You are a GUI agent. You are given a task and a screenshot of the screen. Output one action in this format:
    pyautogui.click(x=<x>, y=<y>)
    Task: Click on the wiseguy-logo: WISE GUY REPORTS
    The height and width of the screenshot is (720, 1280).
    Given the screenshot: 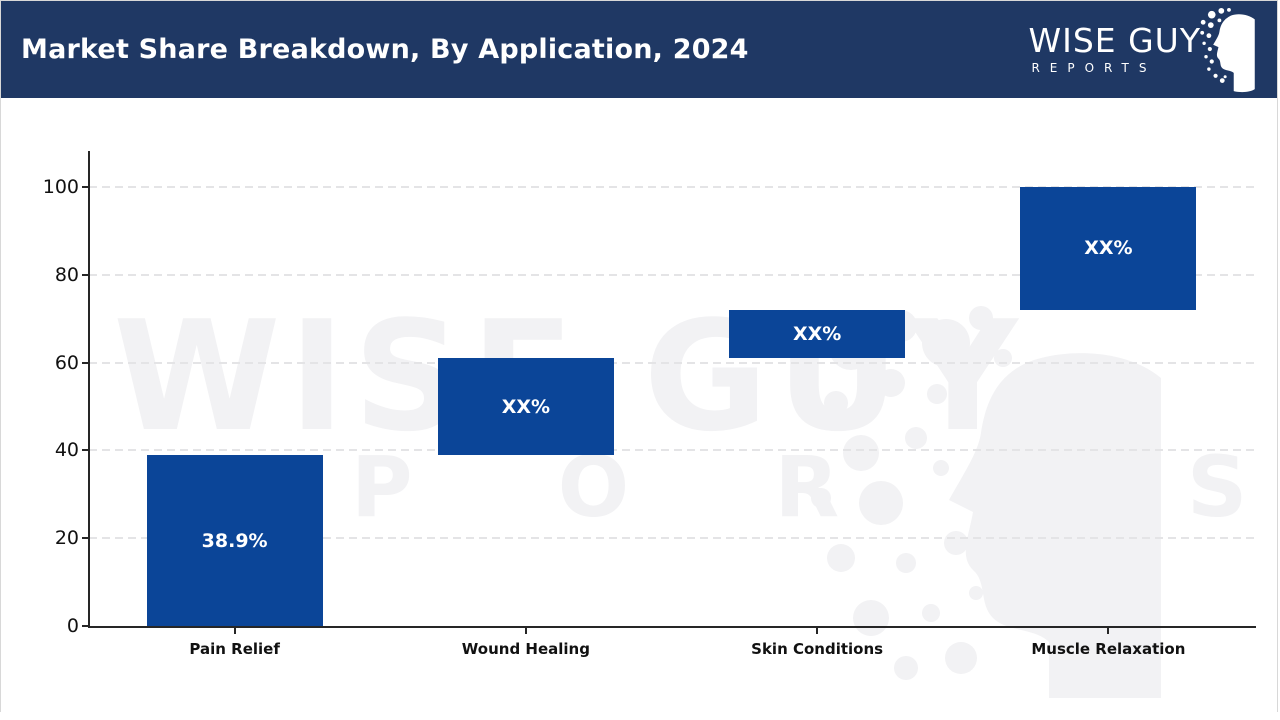 What is the action you would take?
    pyautogui.click(x=1143, y=50)
    